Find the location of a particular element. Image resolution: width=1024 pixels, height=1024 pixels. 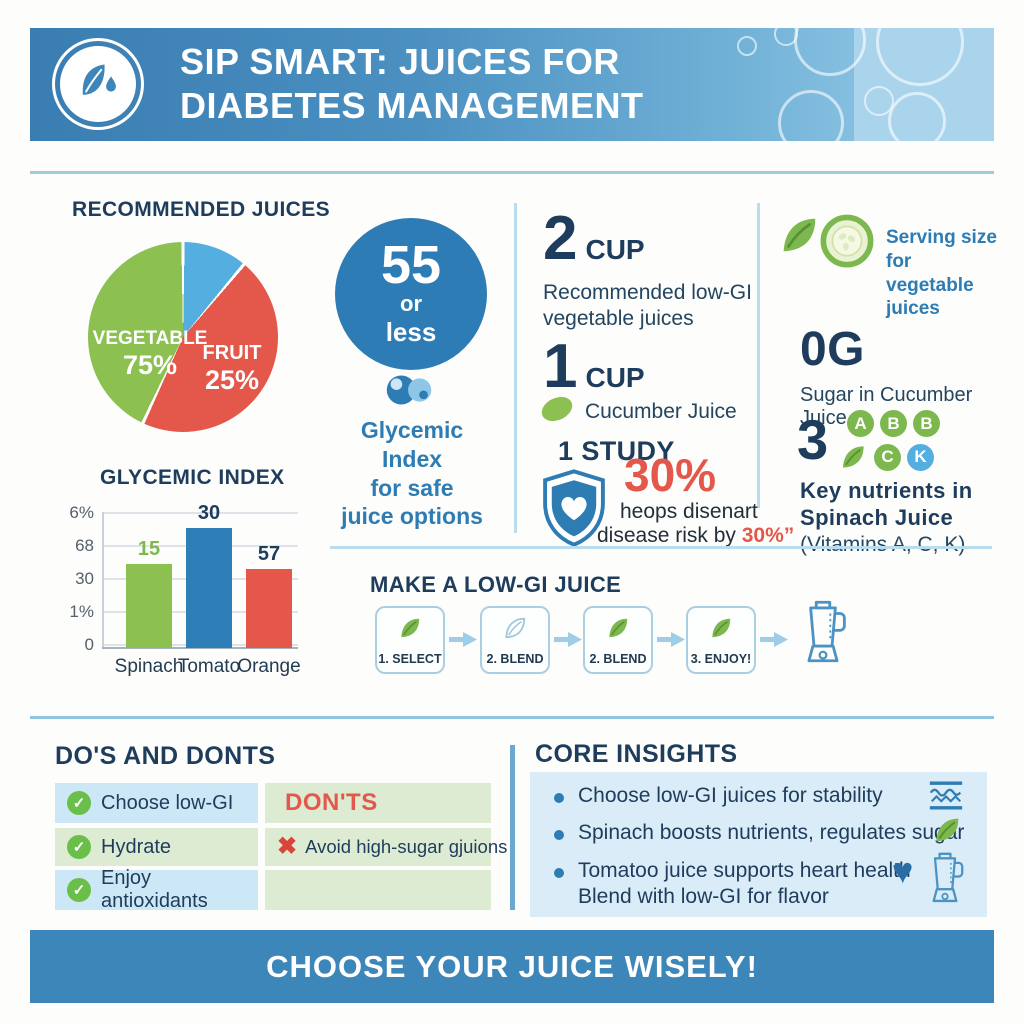

stat-1cup-number: 1 is located at coordinates (560, 366).